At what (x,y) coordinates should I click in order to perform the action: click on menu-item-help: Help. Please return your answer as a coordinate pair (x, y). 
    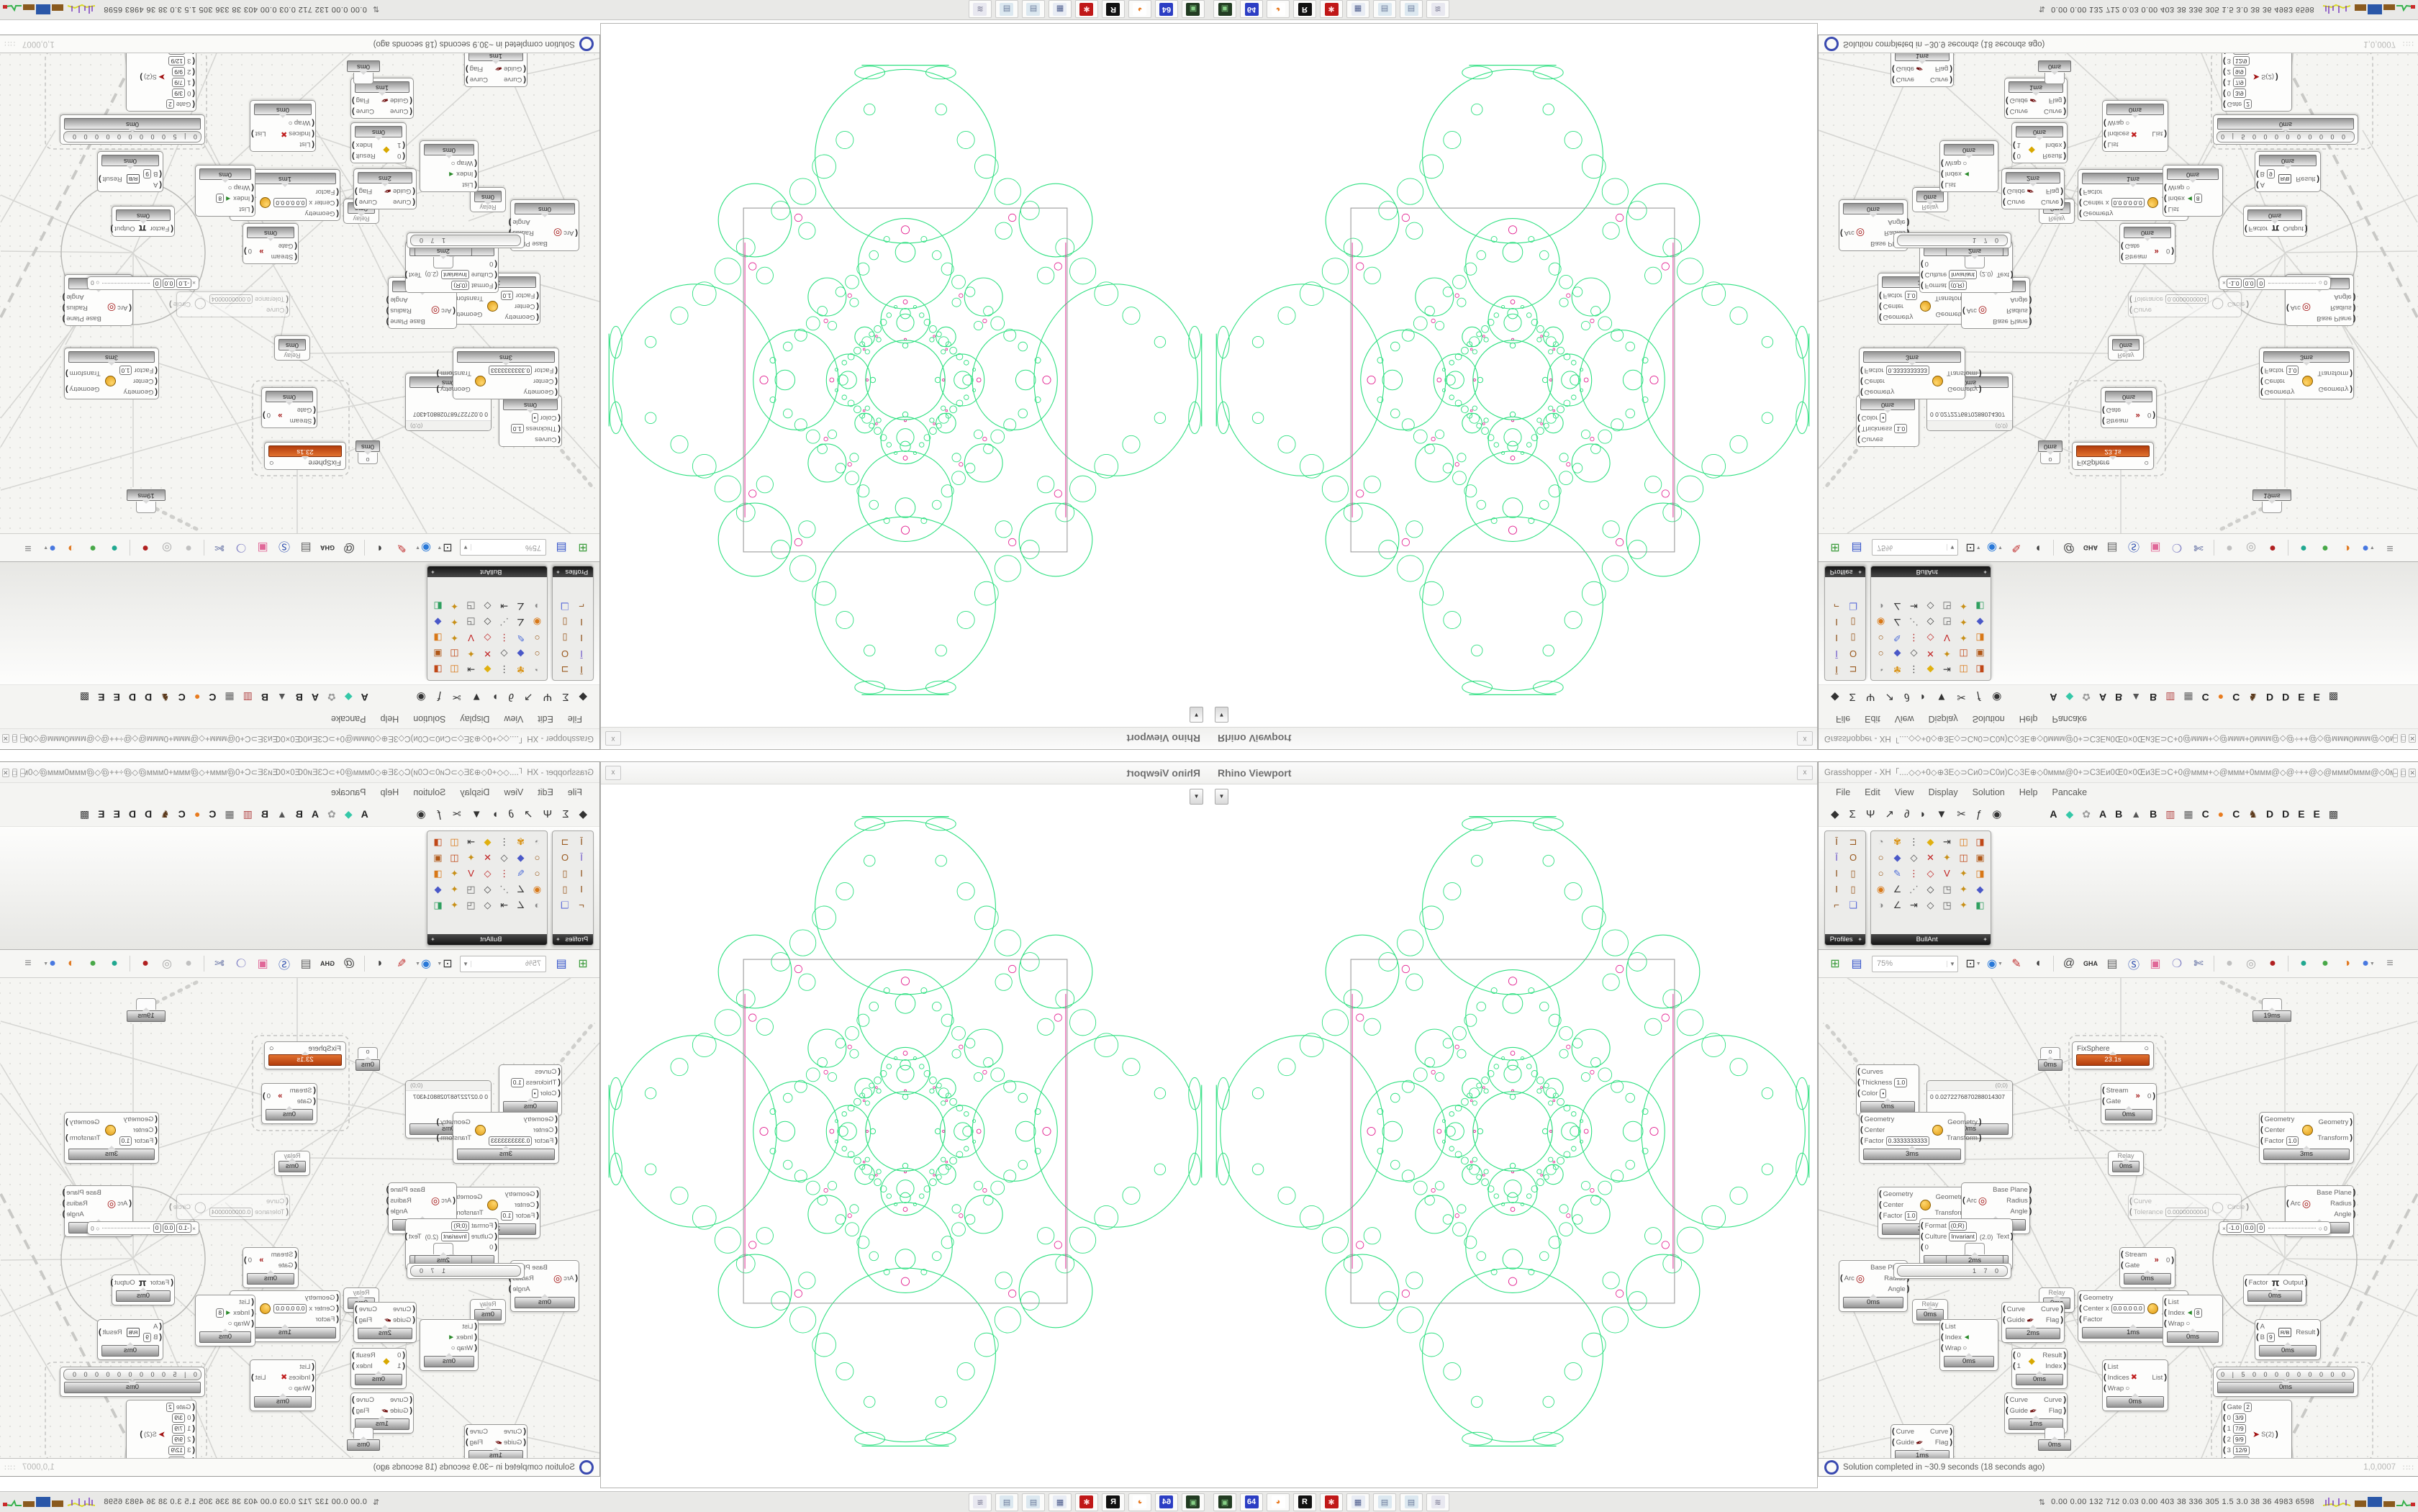
    Looking at the image, I should click on (389, 719).